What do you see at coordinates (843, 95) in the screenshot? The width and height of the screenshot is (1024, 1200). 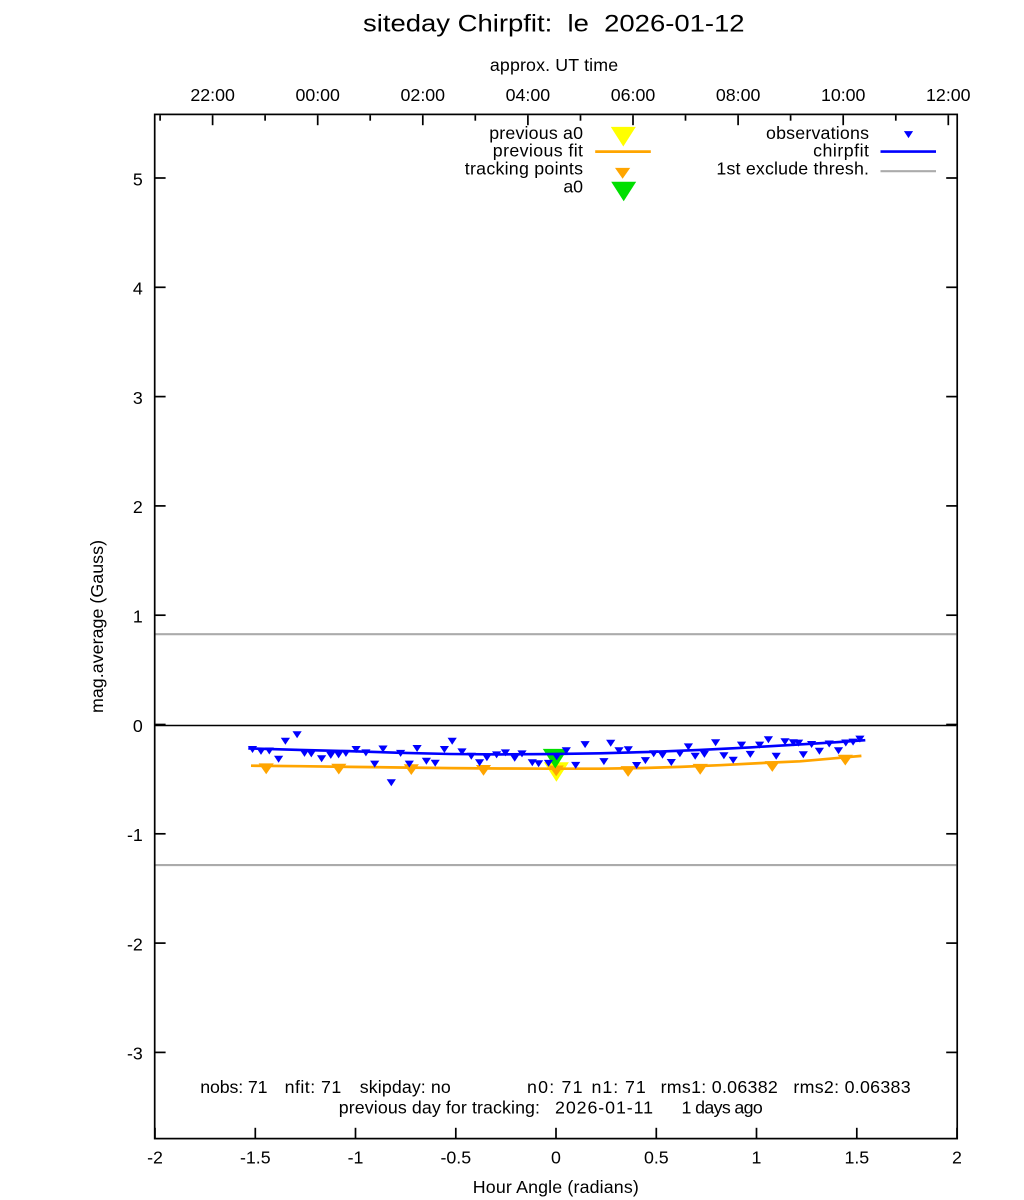 I see `svg-text: 10:00` at bounding box center [843, 95].